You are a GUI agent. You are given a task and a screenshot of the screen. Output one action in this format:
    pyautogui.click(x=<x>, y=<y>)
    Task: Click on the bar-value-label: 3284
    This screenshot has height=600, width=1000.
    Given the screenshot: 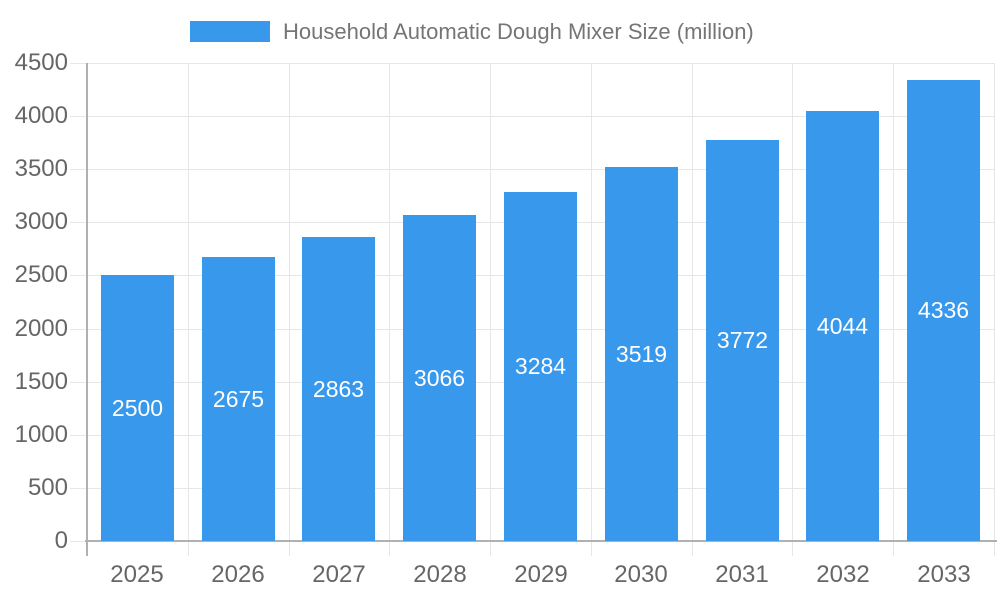 What is the action you would take?
    pyautogui.click(x=540, y=366)
    